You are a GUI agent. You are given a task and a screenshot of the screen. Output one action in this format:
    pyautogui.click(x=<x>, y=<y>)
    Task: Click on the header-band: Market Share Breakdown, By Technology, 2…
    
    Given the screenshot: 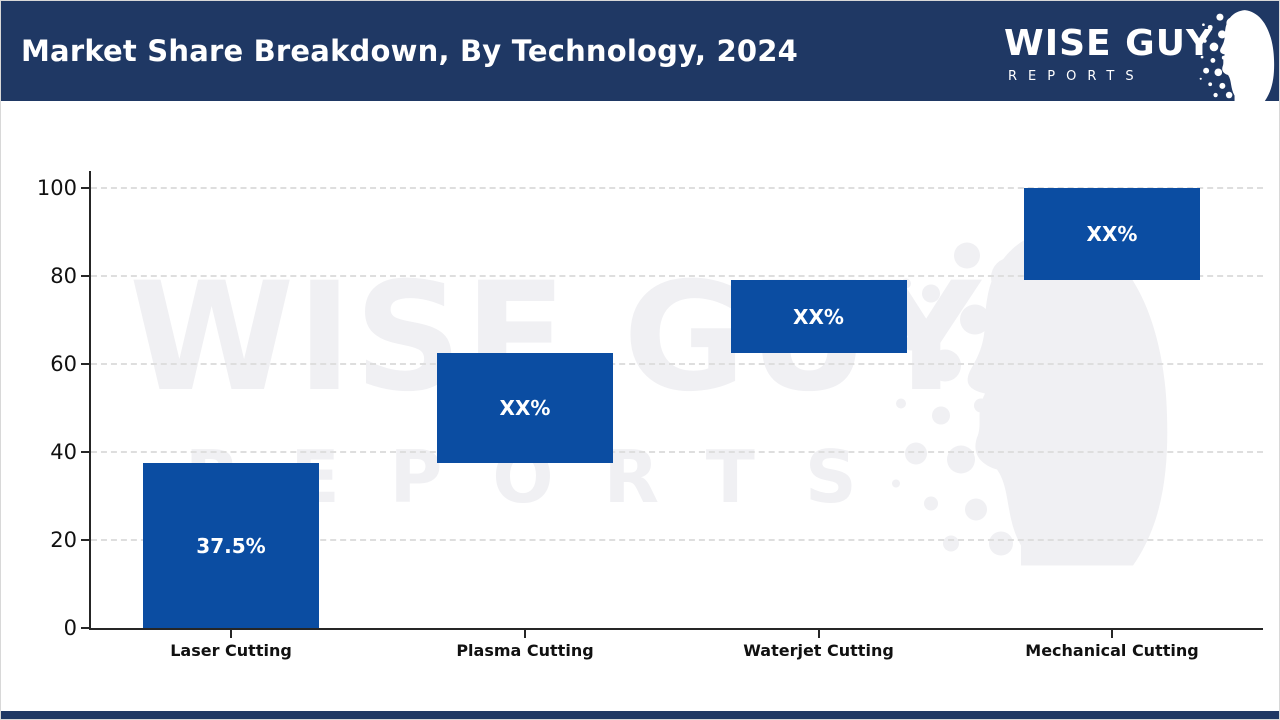 What is the action you would take?
    pyautogui.click(x=640, y=51)
    